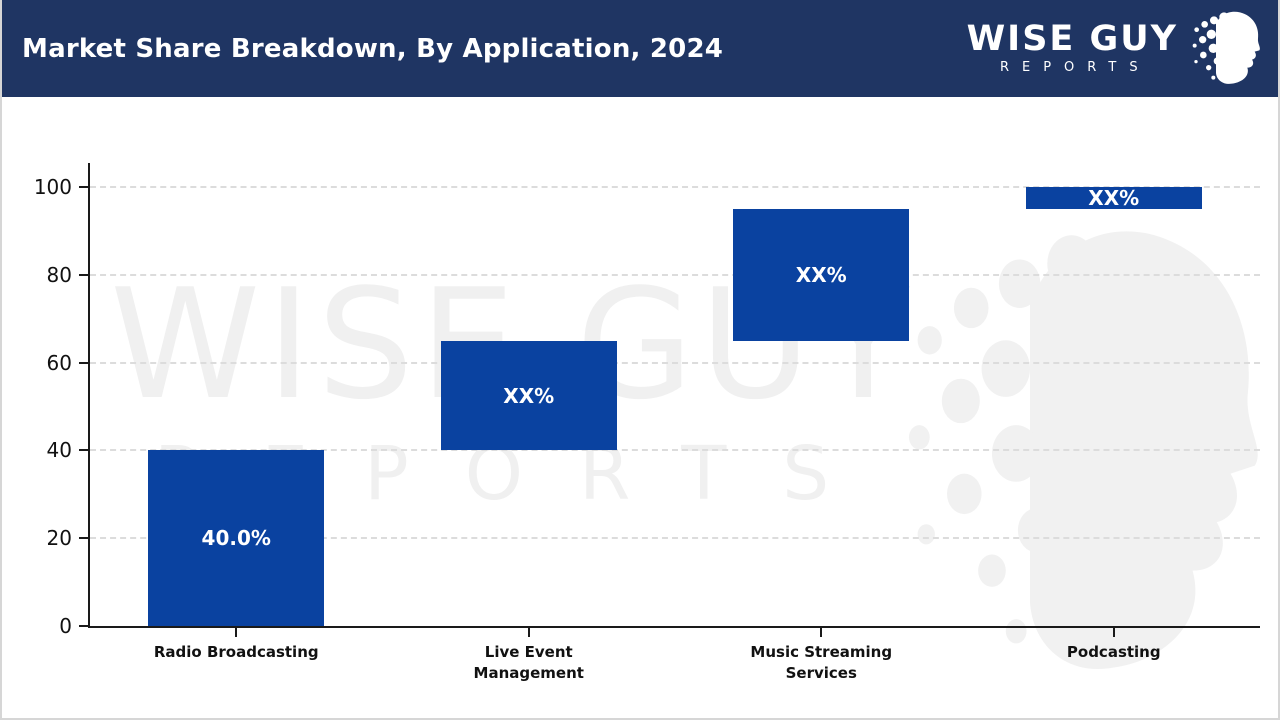 Image resolution: width=1280 pixels, height=720 pixels. I want to click on y-tick-label-100: 100, so click(52, 187).